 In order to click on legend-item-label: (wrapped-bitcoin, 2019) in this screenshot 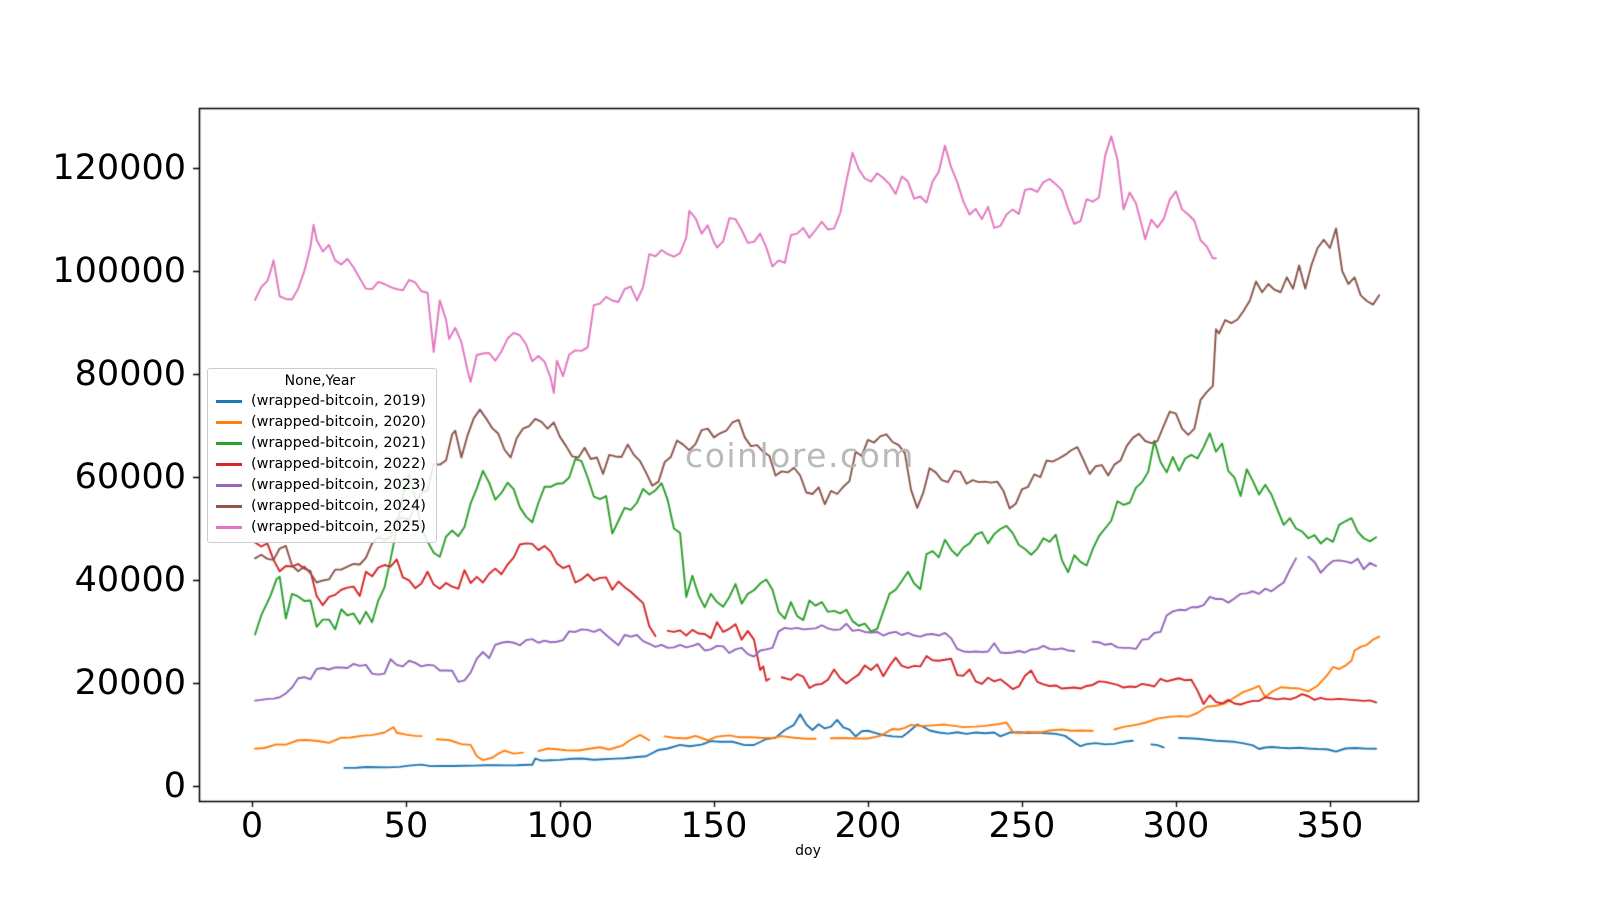, I will do `click(338, 401)`.